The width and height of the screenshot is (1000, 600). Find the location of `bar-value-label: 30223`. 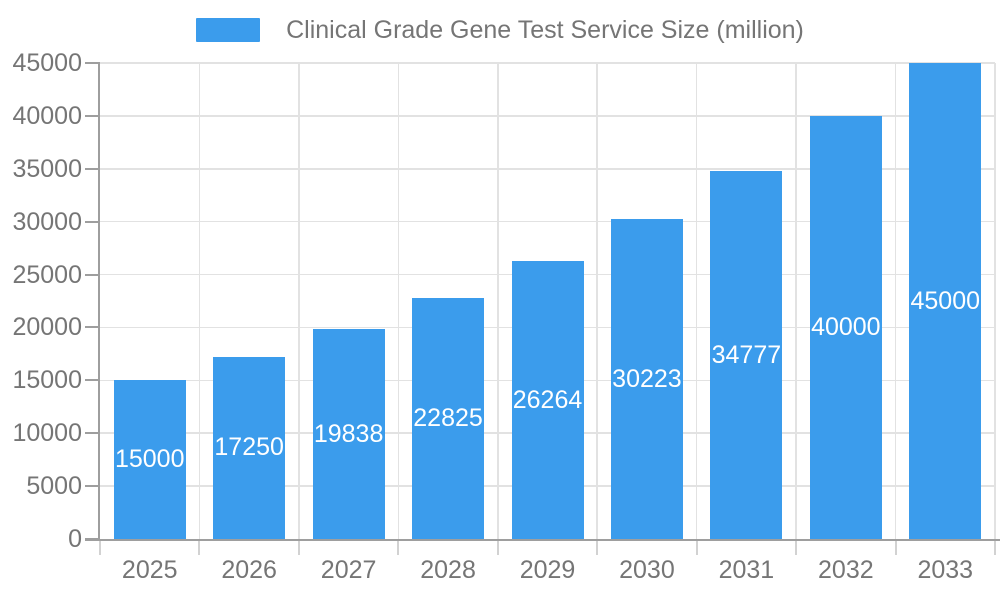

bar-value-label: 30223 is located at coordinates (647, 378).